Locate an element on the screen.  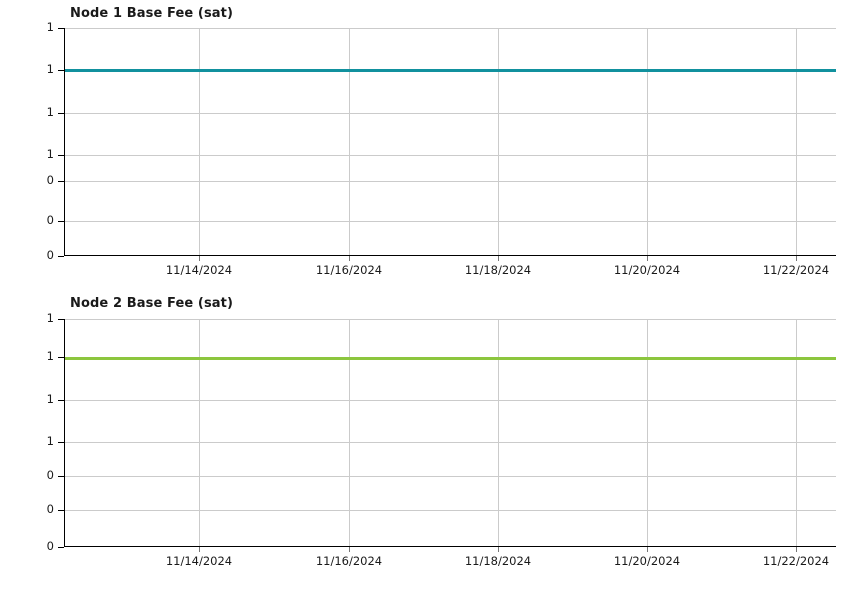
chart-title-node-2: Node 2 Base Fee (sat) is located at coordinates (152, 303).